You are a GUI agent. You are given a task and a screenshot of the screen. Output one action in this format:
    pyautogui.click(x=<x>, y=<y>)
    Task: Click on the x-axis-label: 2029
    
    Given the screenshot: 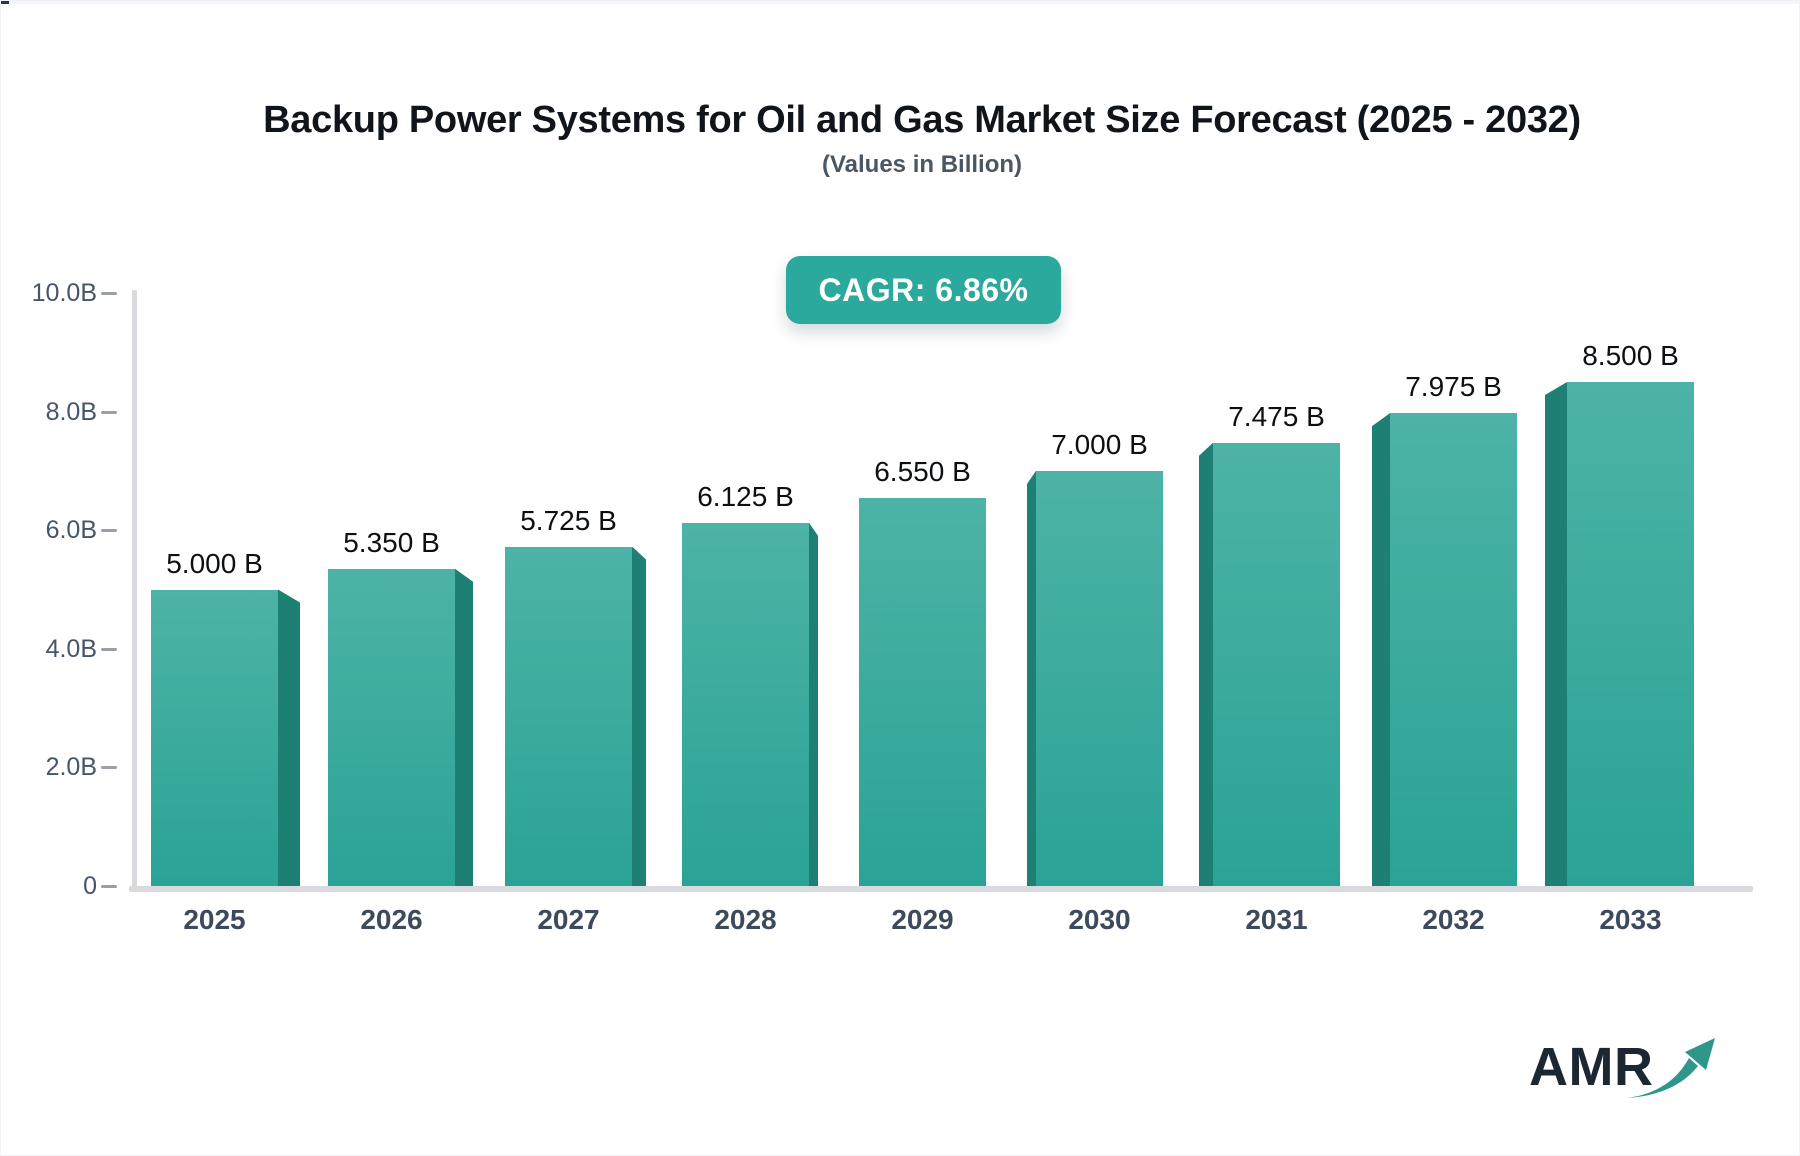 What is the action you would take?
    pyautogui.click(x=922, y=919)
    